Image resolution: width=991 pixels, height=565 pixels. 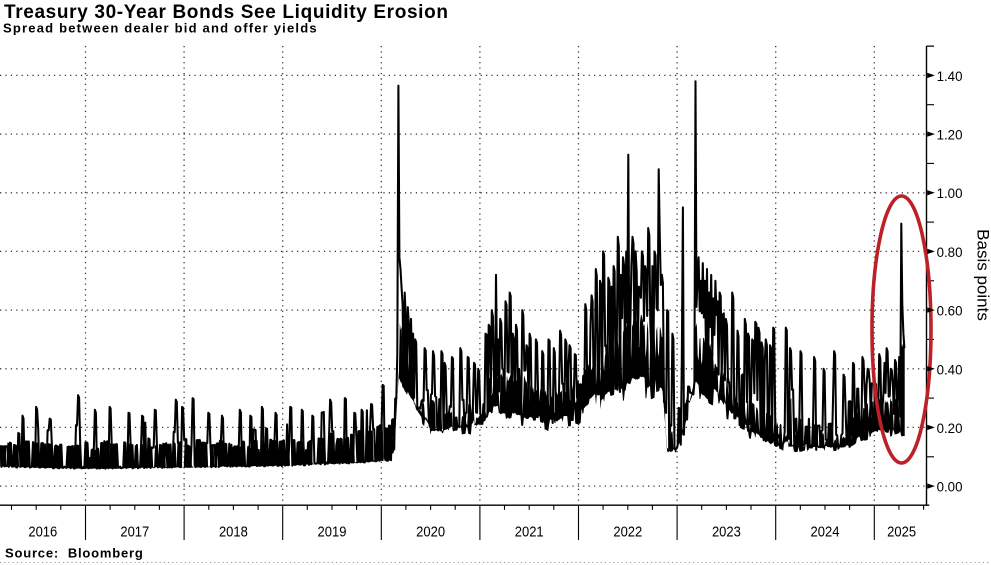 What do you see at coordinates (950, 252) in the screenshot?
I see `svg-text: 0.80` at bounding box center [950, 252].